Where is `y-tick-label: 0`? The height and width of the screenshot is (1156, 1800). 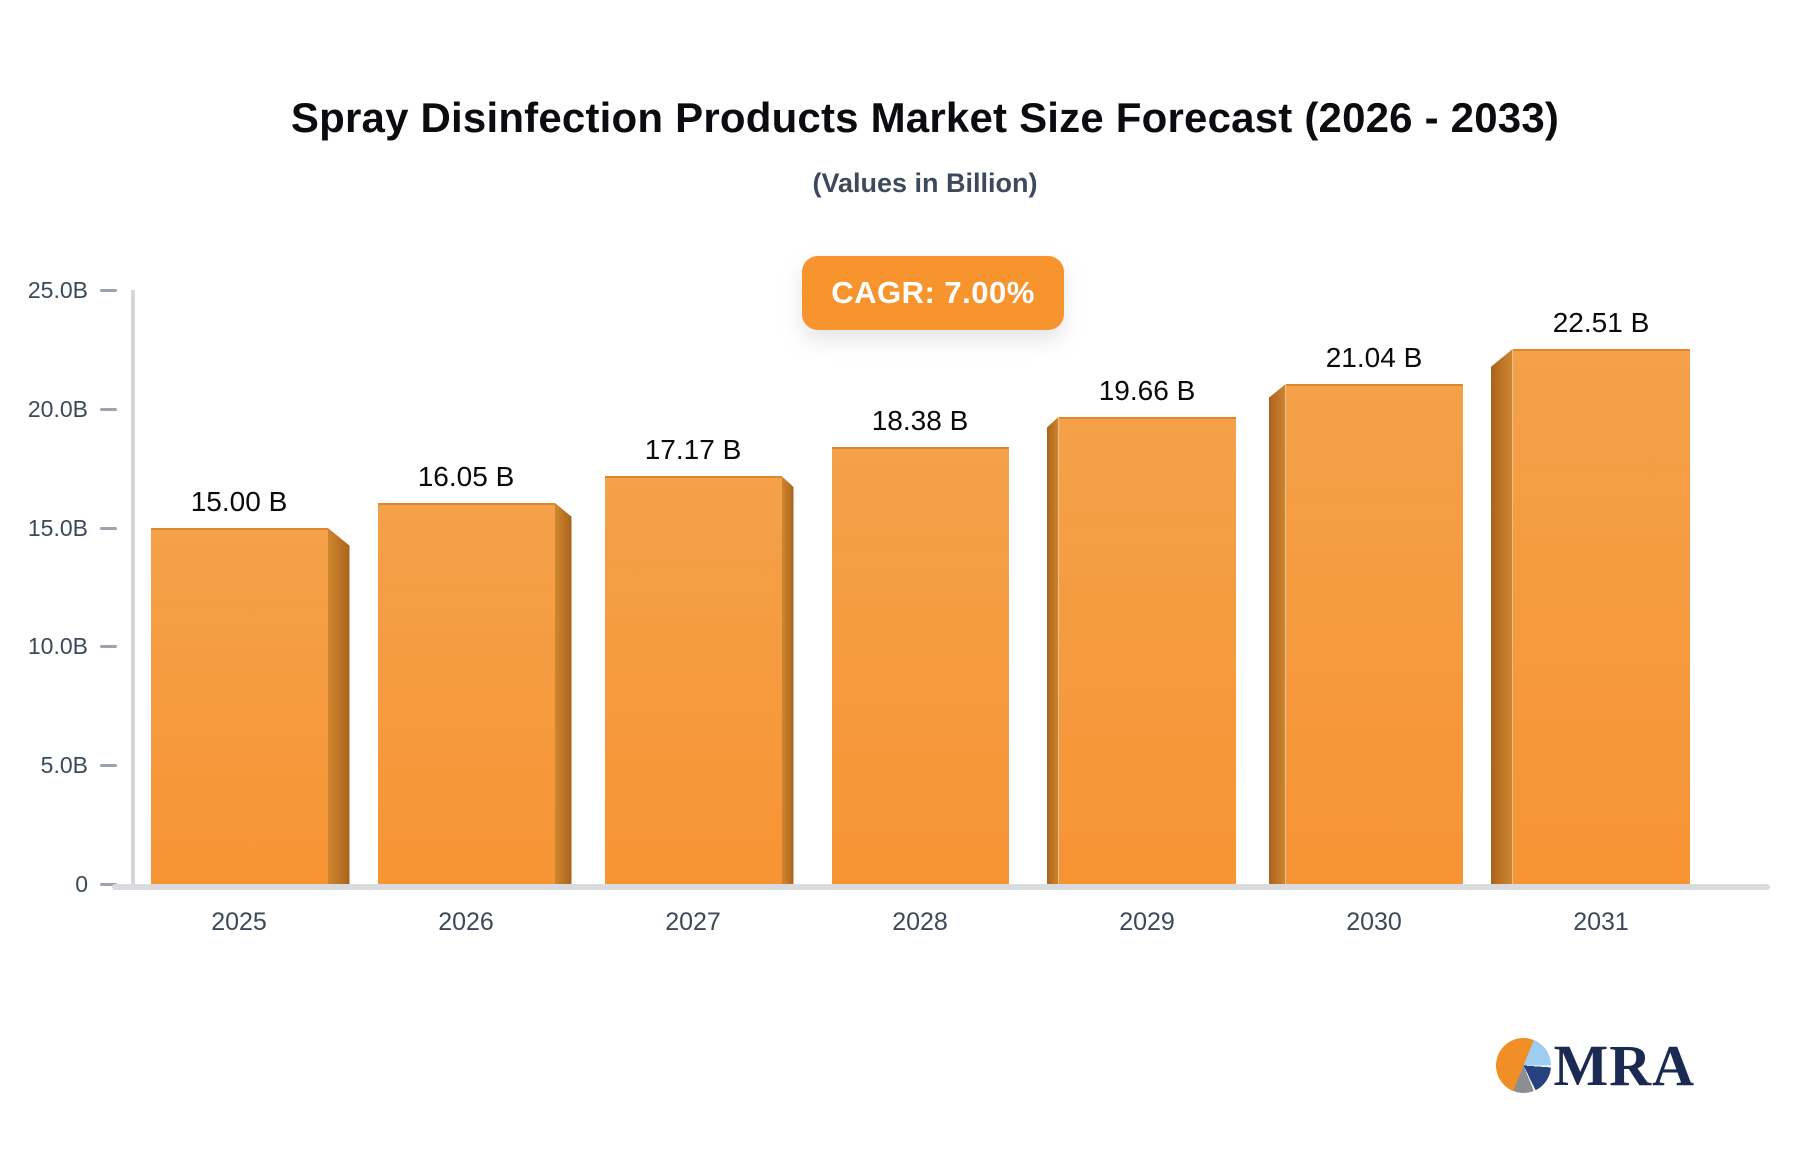
y-tick-label: 0 is located at coordinates (81, 884).